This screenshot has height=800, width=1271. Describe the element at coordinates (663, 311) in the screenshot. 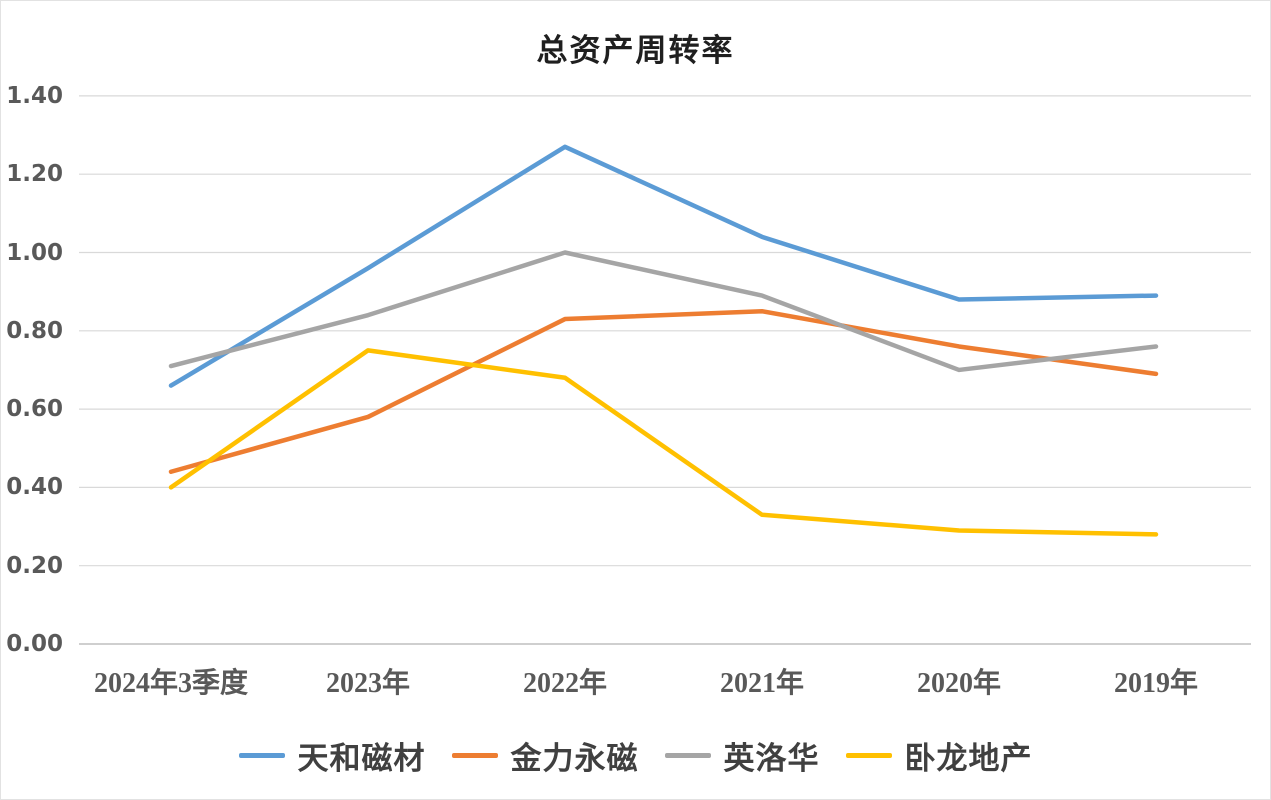

I see `series-line-英洛华` at that location.